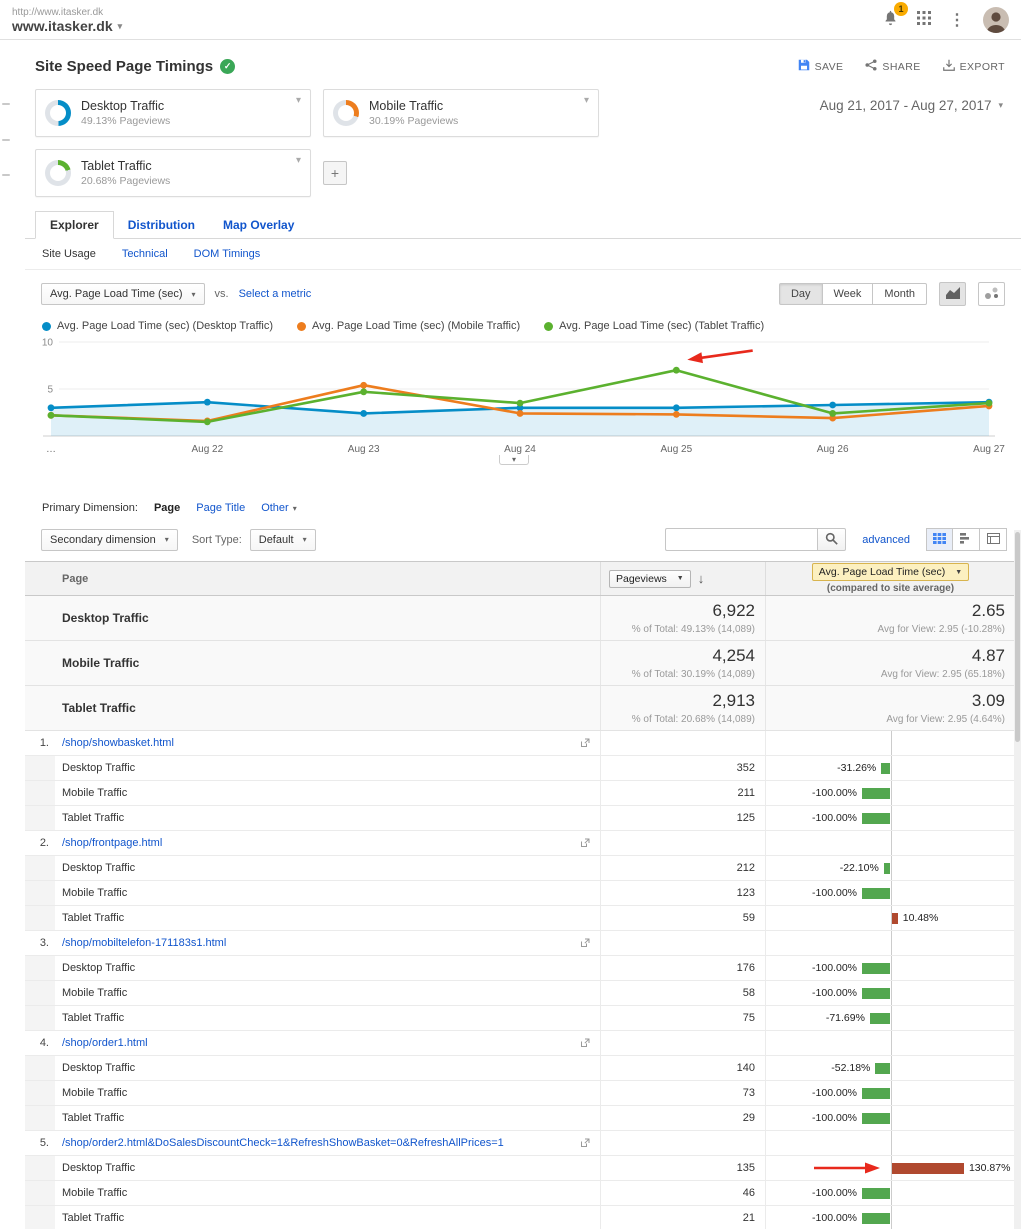  I want to click on chart-type-motion-button, so click(991, 294).